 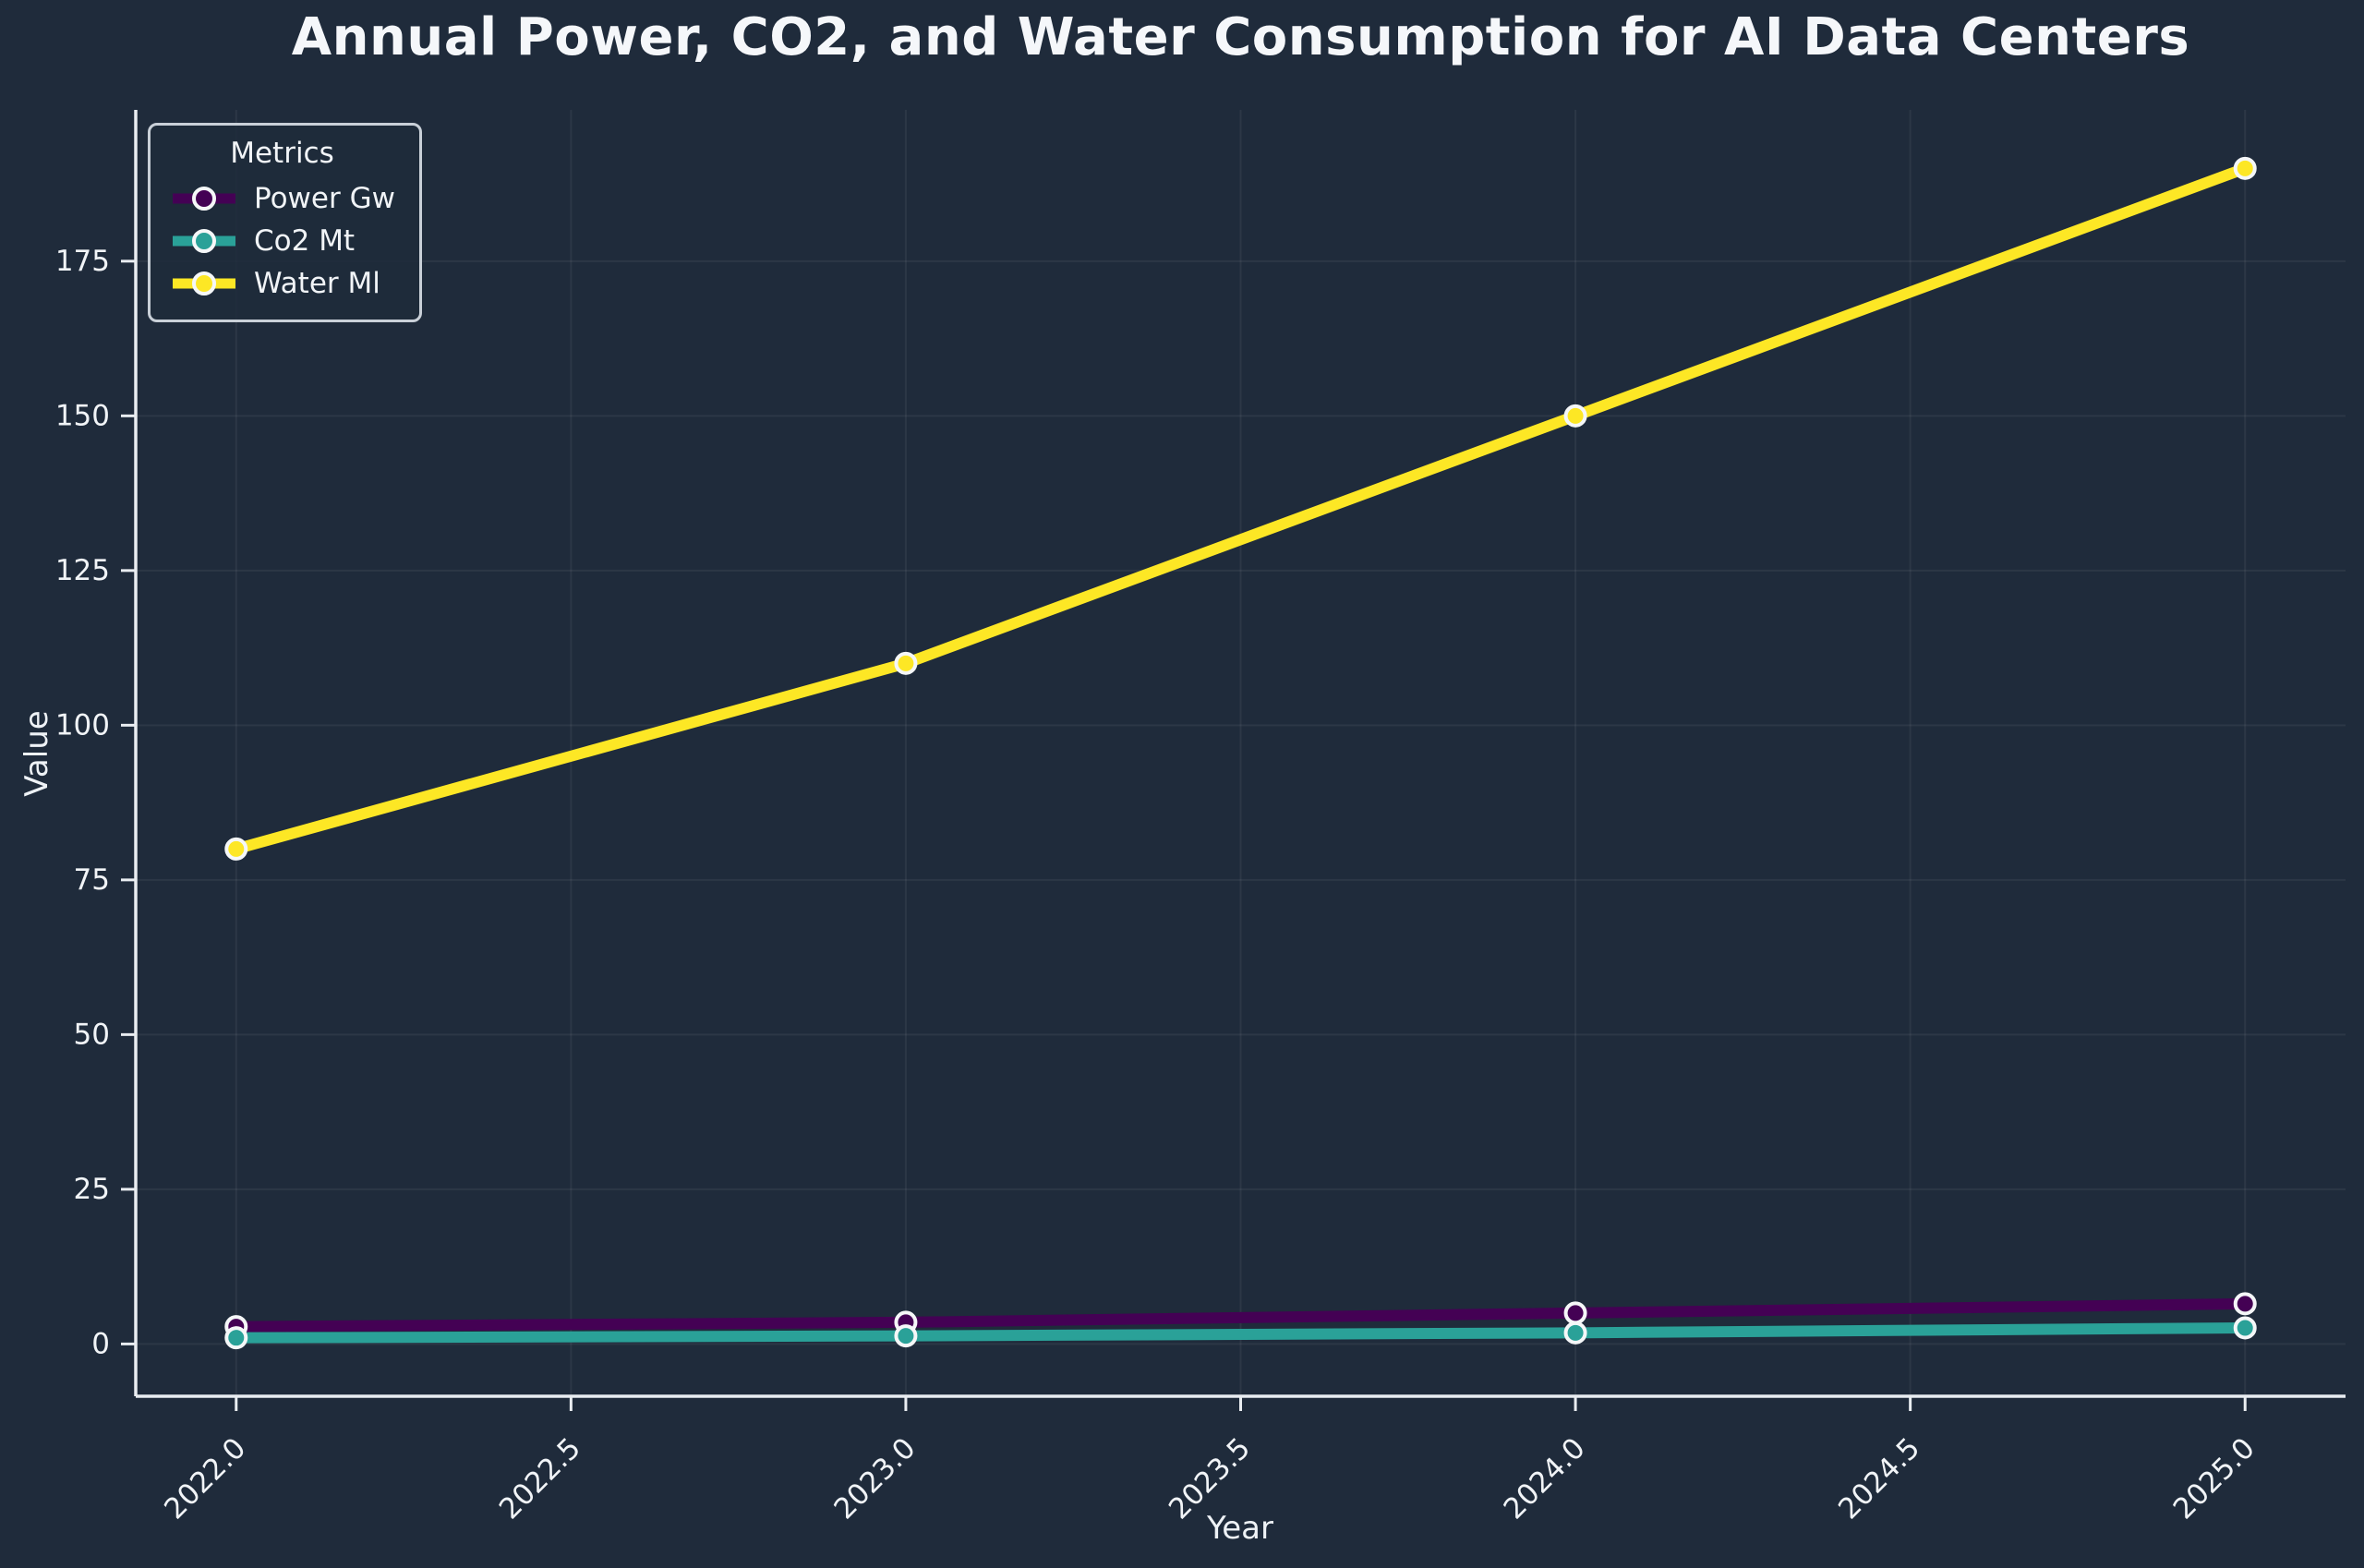 I want to click on y-tick-label: 25, so click(x=92, y=1189).